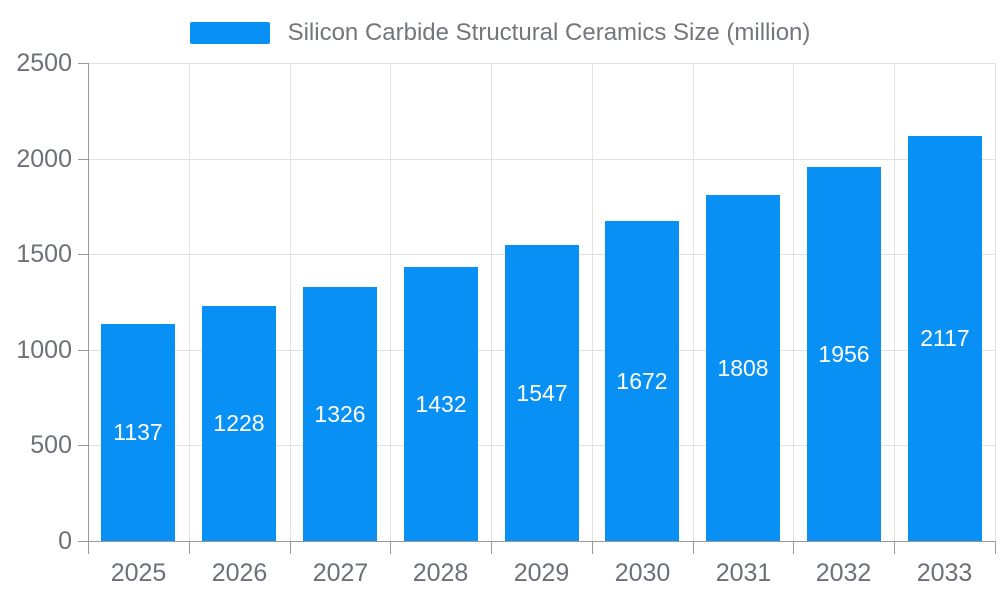 The image size is (1000, 600). Describe the element at coordinates (88, 302) in the screenshot. I see `y-axis-line` at that location.